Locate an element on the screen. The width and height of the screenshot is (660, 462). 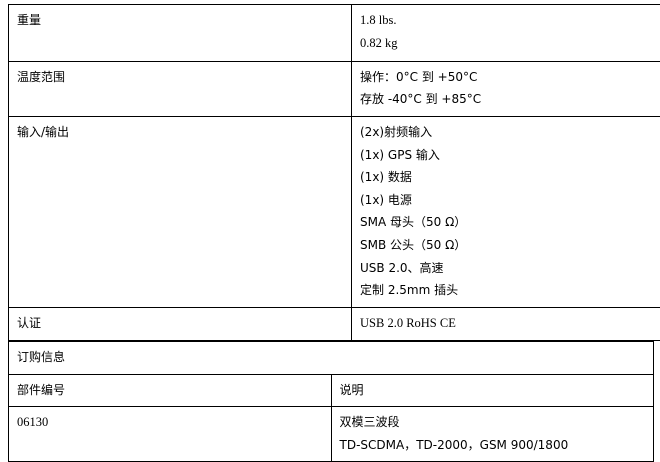
table-row: 温度范围 操作：0°C 到 +50°C 存放 -40°C 到 +85°C is located at coordinates (334, 88).